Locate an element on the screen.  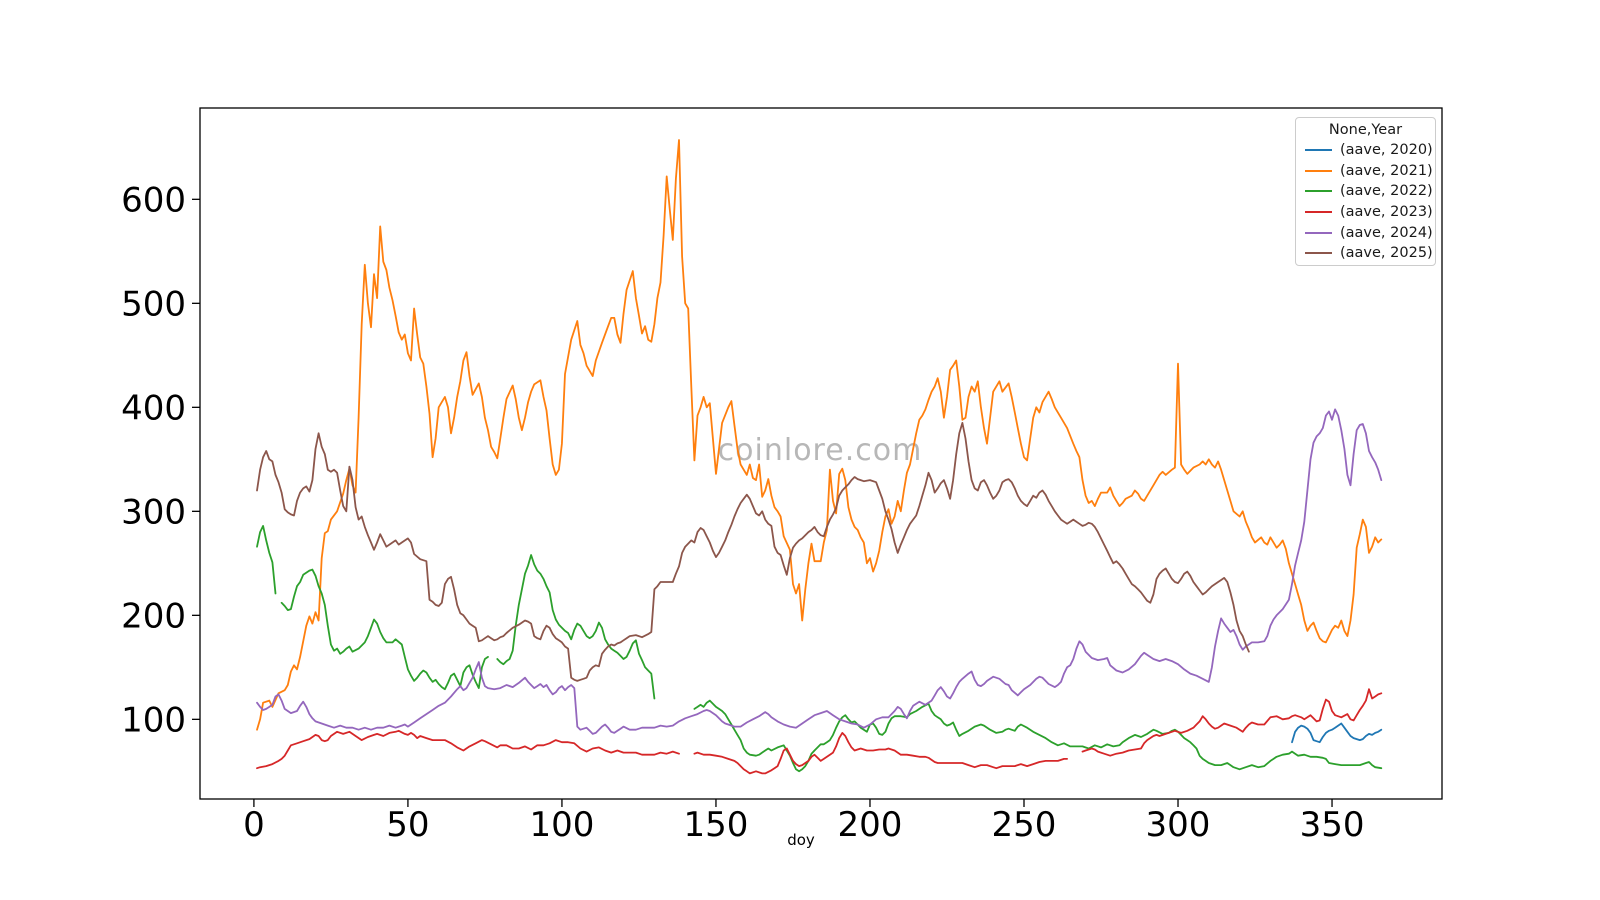
legend-row: (aave, 2023) is located at coordinates (1365, 212).